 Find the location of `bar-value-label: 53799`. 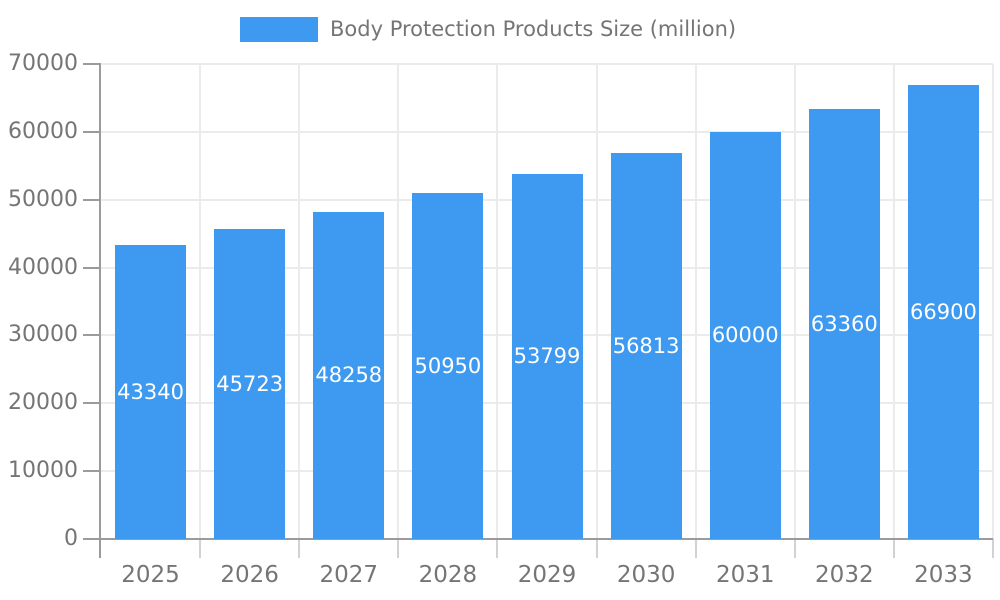

bar-value-label: 53799 is located at coordinates (547, 356).